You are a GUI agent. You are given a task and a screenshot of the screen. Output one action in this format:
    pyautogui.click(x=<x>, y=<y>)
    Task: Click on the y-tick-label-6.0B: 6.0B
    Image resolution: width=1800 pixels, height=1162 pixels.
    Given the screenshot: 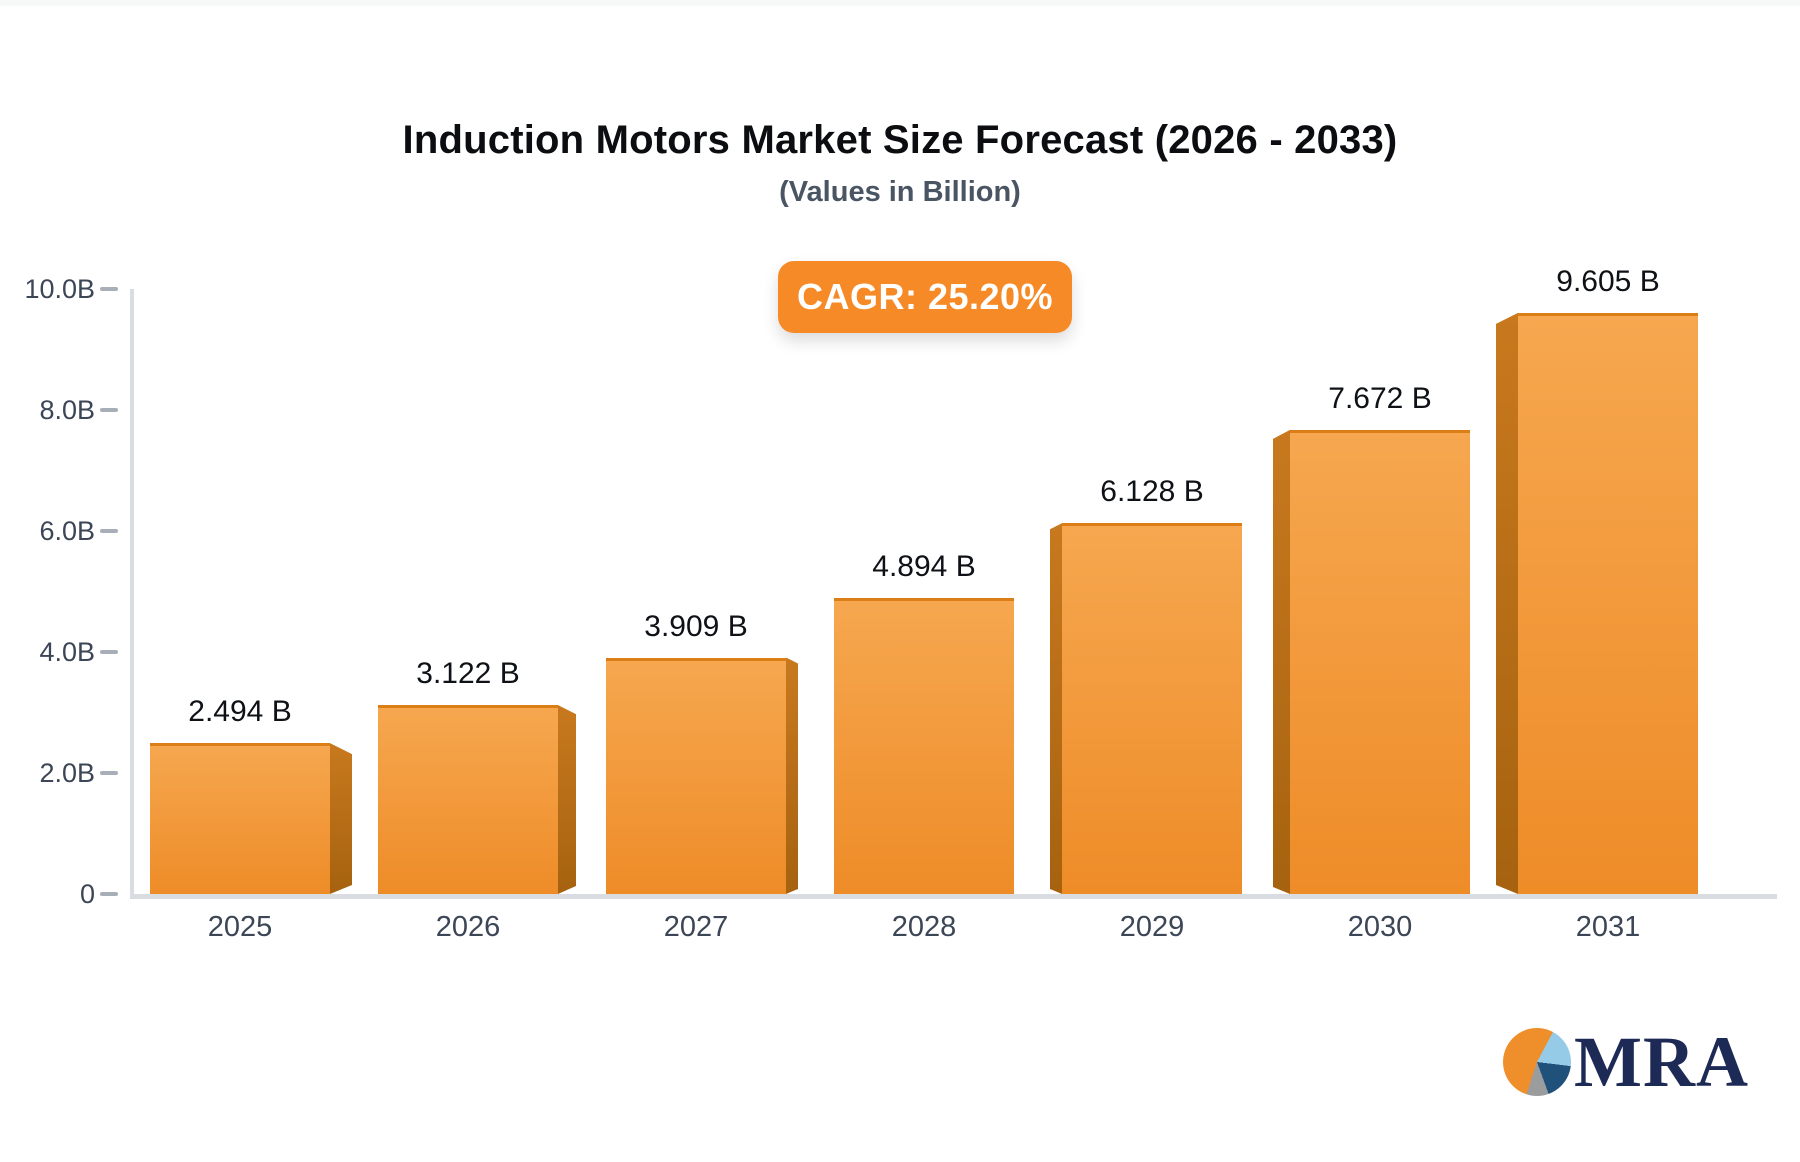 What is the action you would take?
    pyautogui.click(x=67, y=531)
    